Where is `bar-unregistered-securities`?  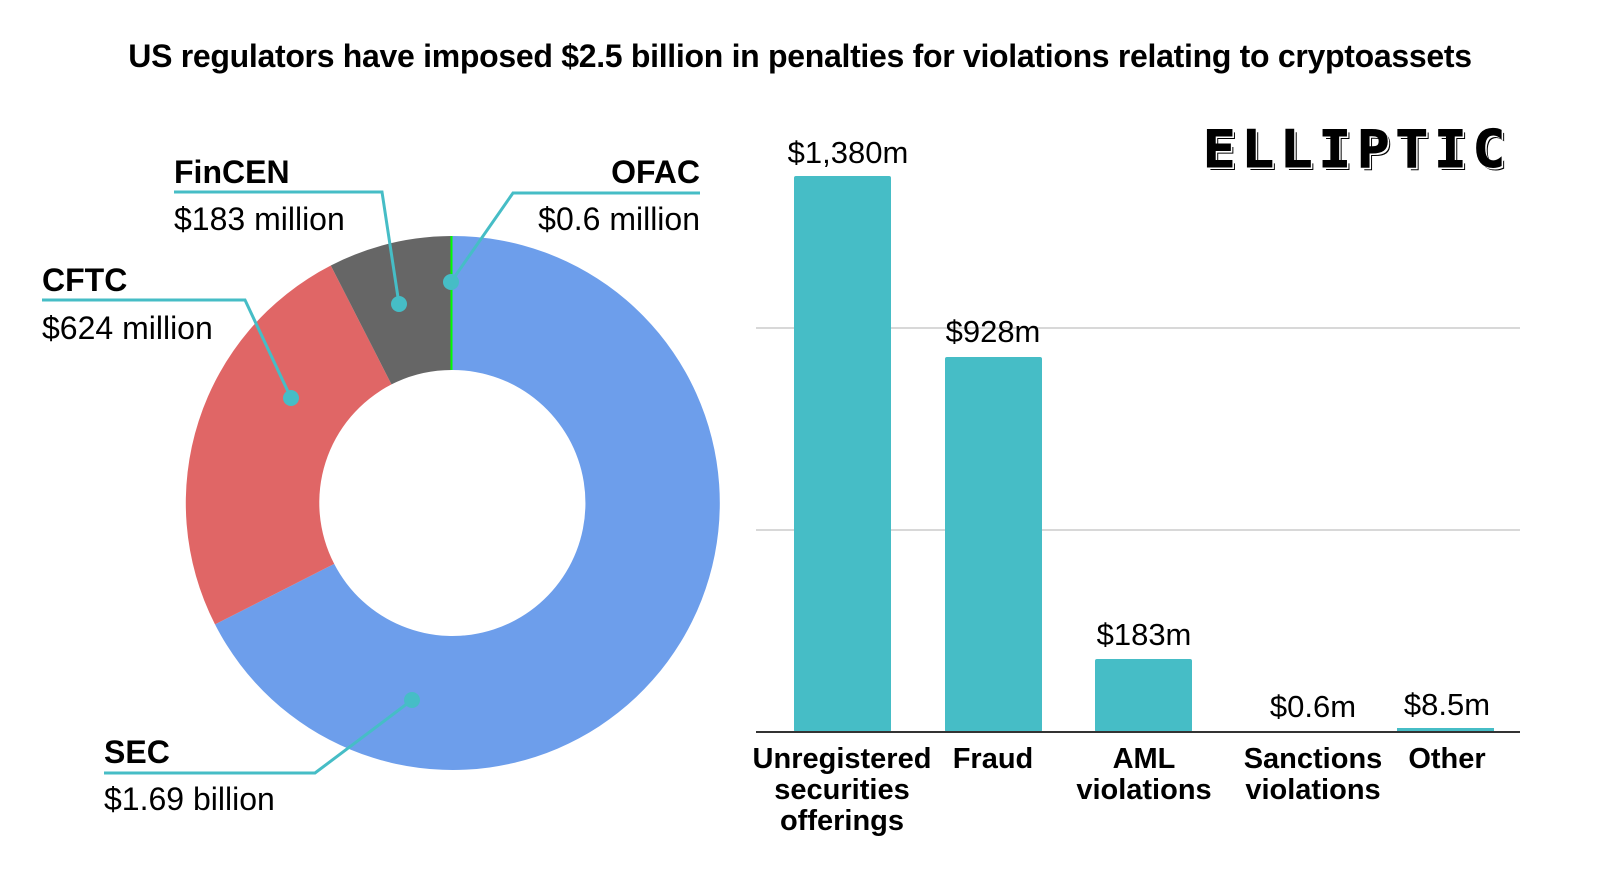 bar-unregistered-securities is located at coordinates (842, 454).